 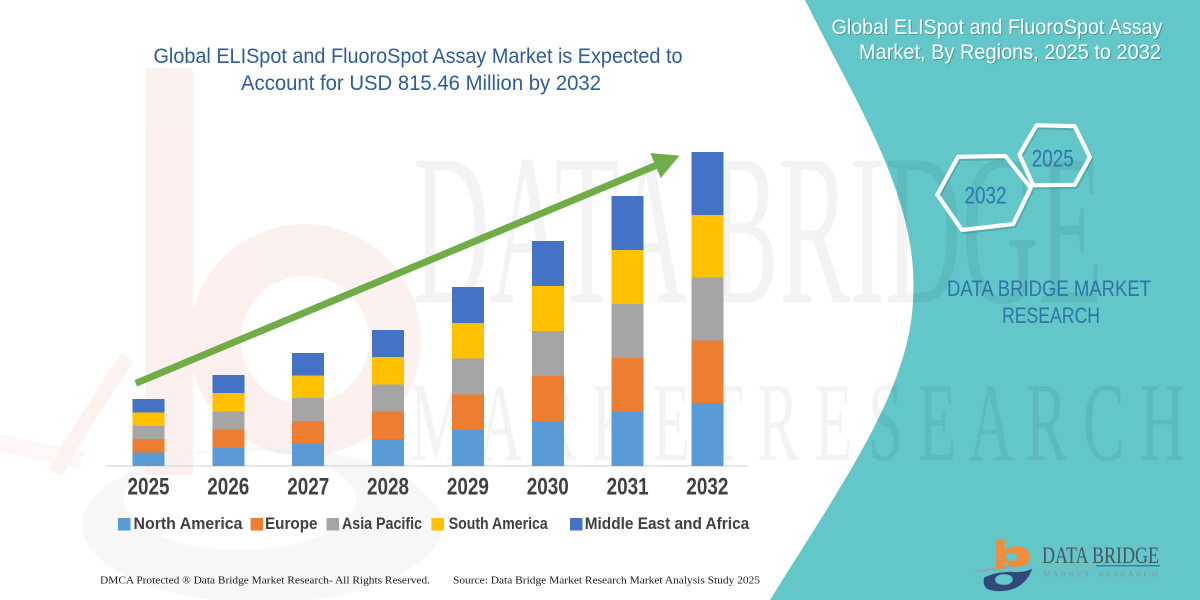 I want to click on svg-text:Global ELISpot and FluoroSpot: Global ELISpot and FluoroSpot Assay, so click(x=997, y=27).